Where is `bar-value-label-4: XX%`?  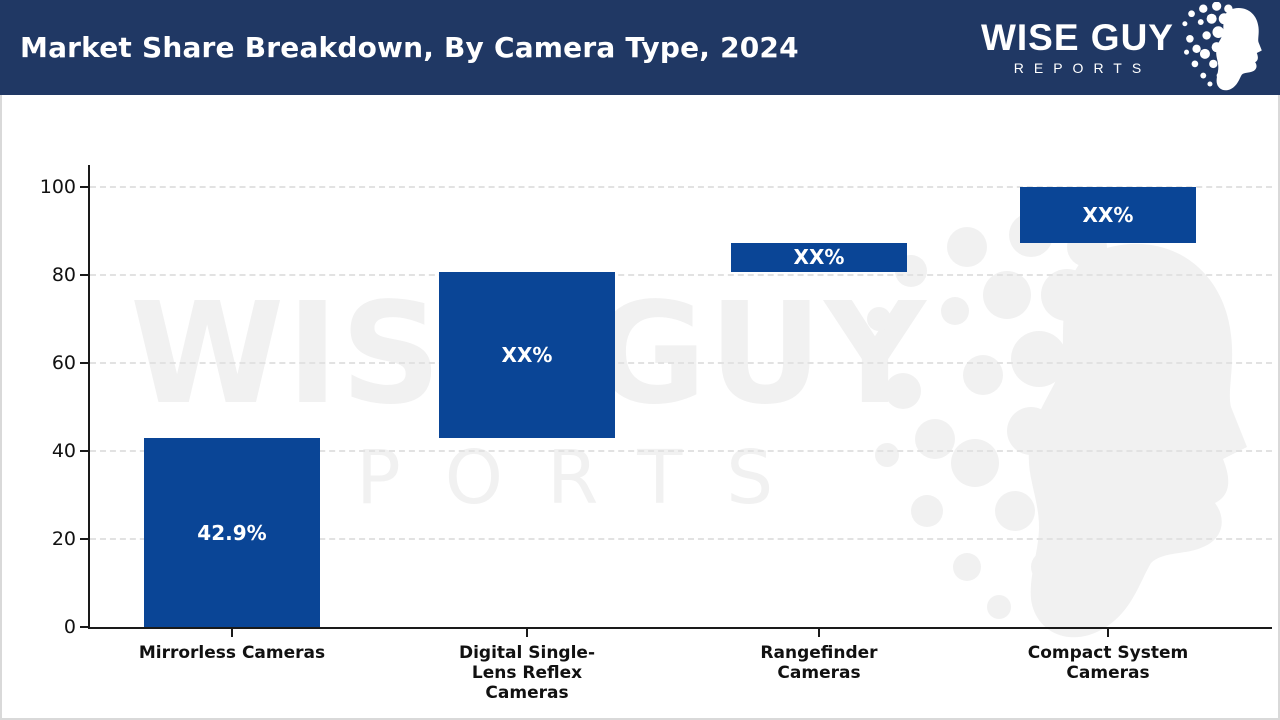 bar-value-label-4: XX% is located at coordinates (1108, 214).